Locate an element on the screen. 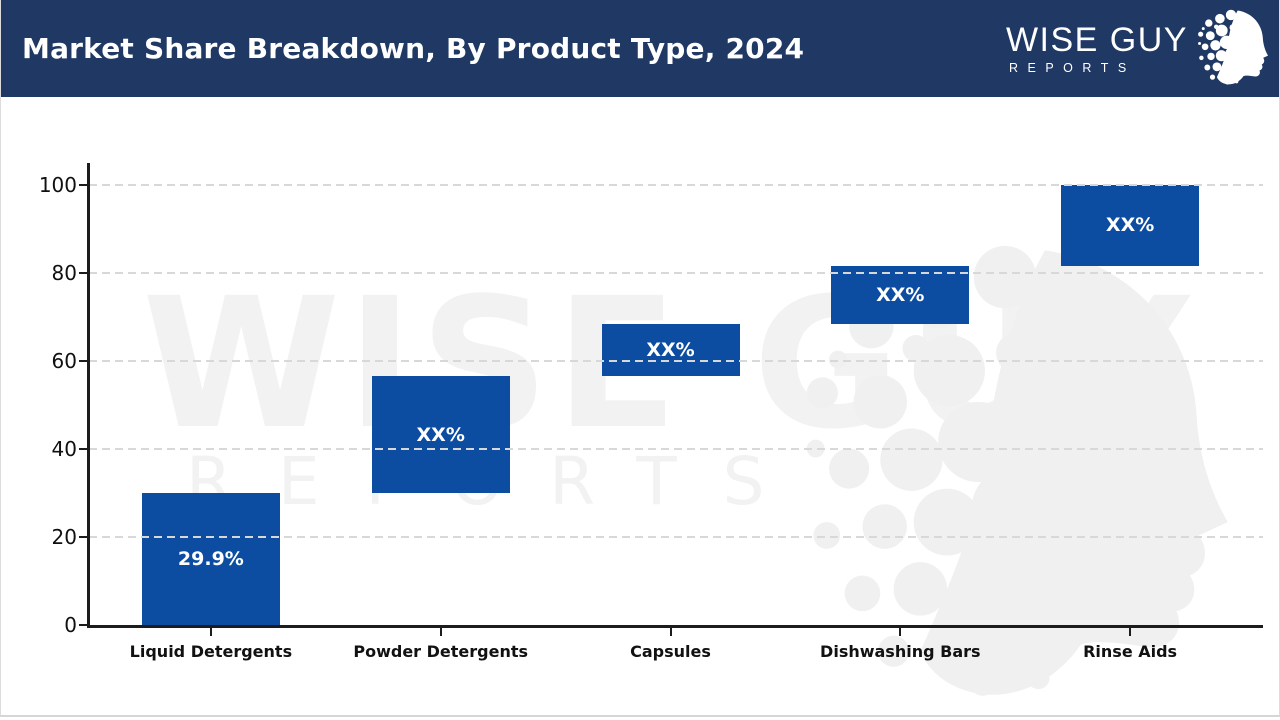 The height and width of the screenshot is (720, 1280). brand-logo: WISE GUY REPORTS is located at coordinates (1137, 48).